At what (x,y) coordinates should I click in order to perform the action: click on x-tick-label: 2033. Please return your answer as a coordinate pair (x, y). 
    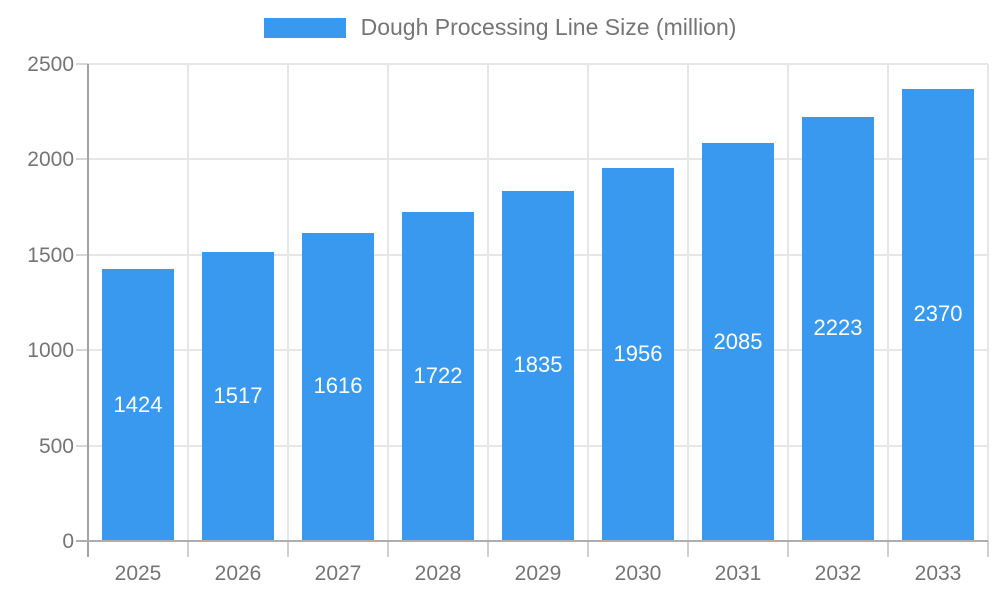
    Looking at the image, I should click on (938, 573).